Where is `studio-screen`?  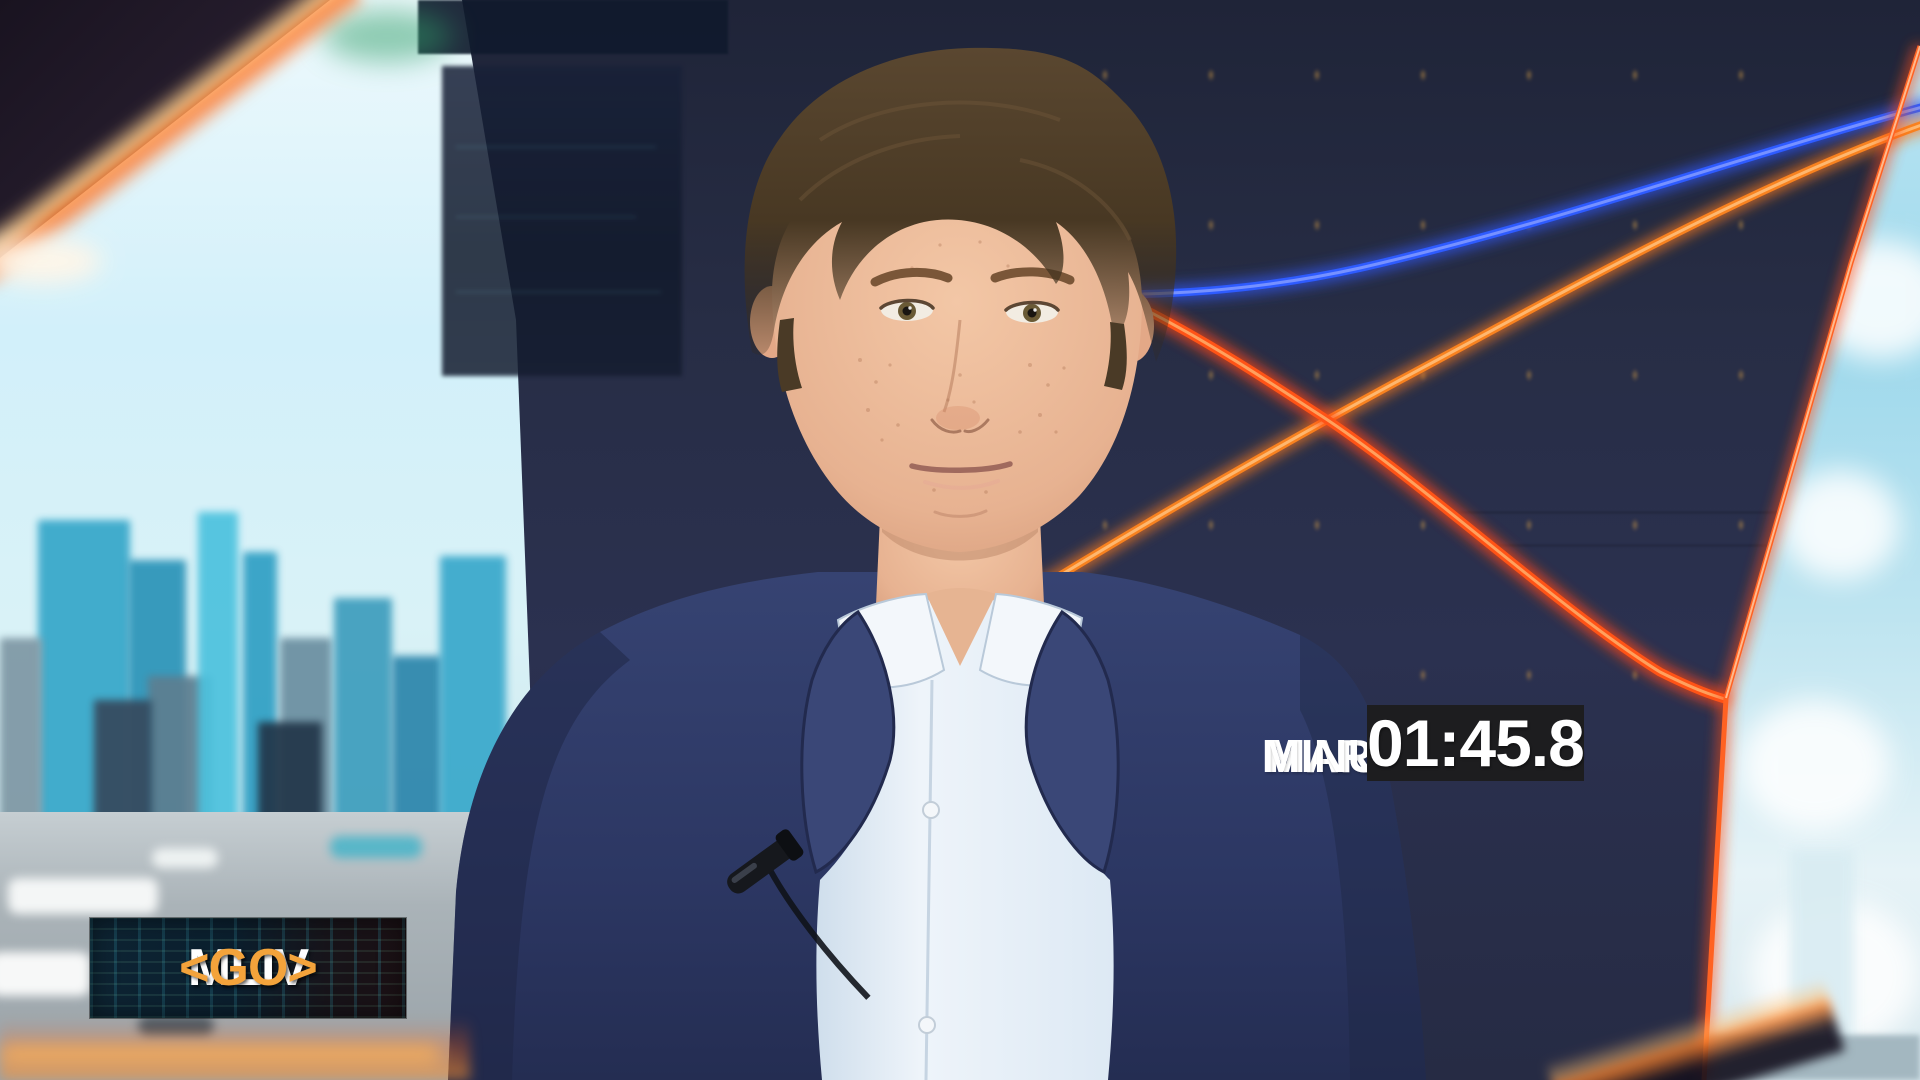
studio-screen is located at coordinates (562, 221).